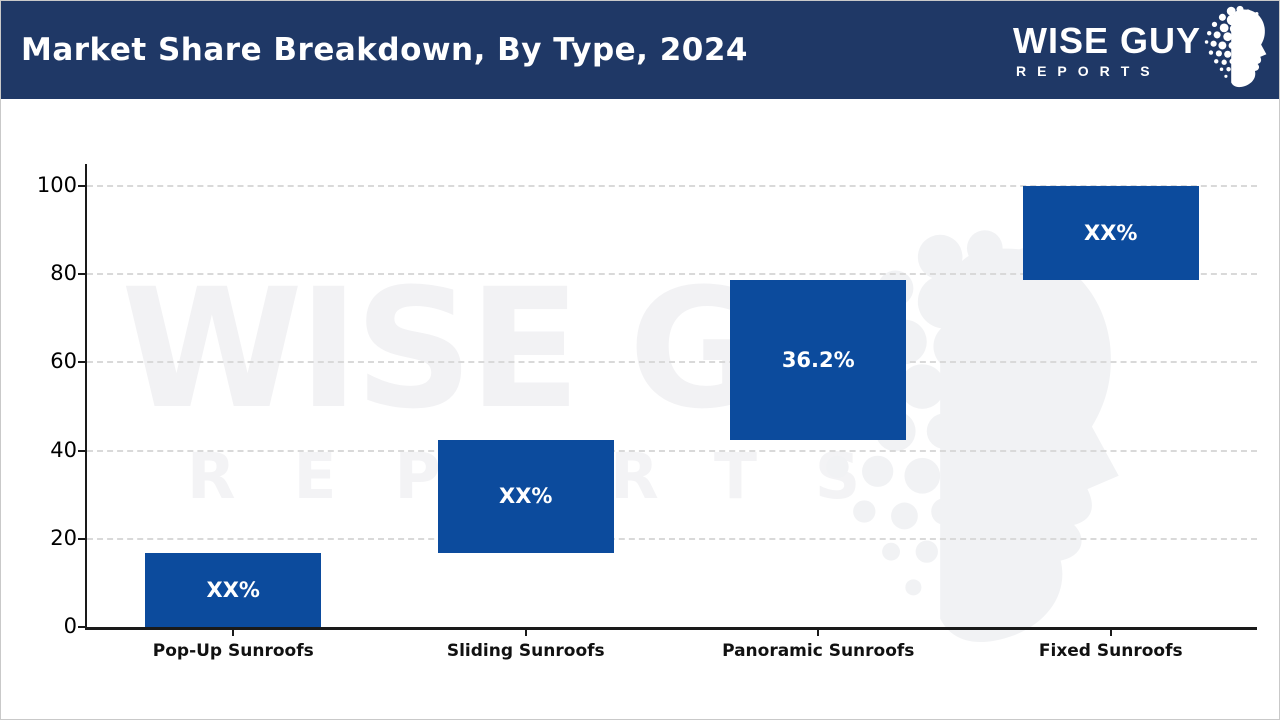 The width and height of the screenshot is (1280, 720). Describe the element at coordinates (818, 633) in the screenshot. I see `x-tick-mark-panoramic-sunroofs` at that location.